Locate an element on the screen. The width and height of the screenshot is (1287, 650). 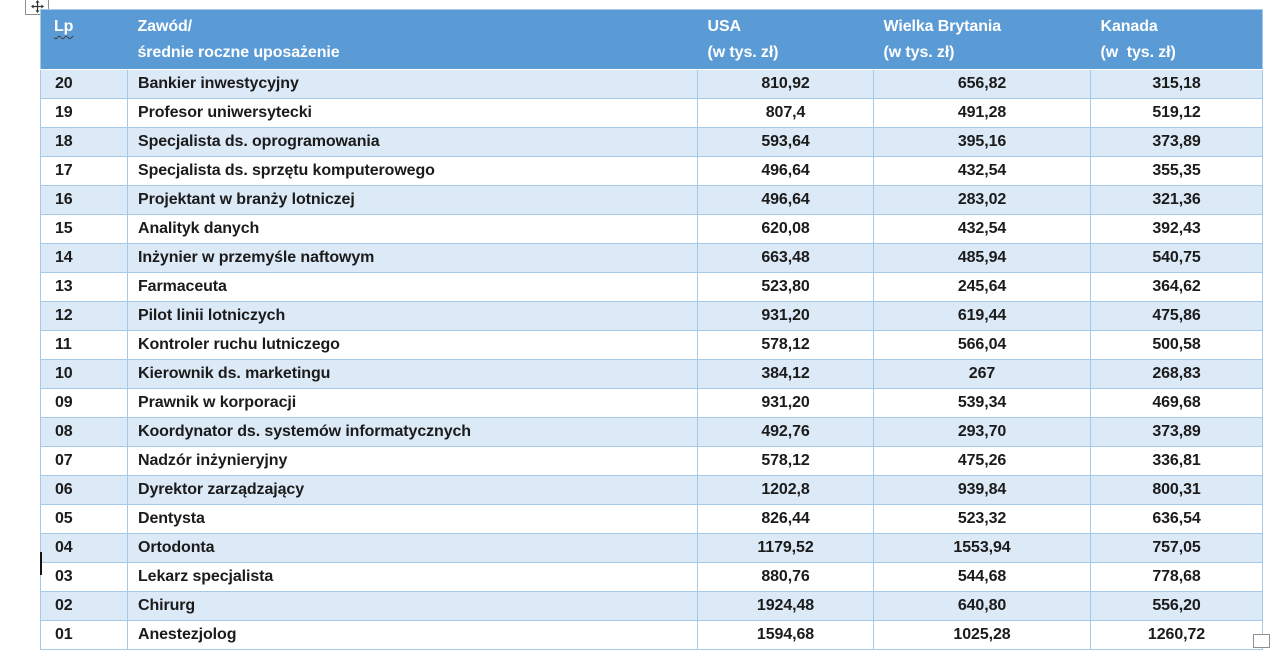
cell-wb: 619,44 is located at coordinates (982, 316).